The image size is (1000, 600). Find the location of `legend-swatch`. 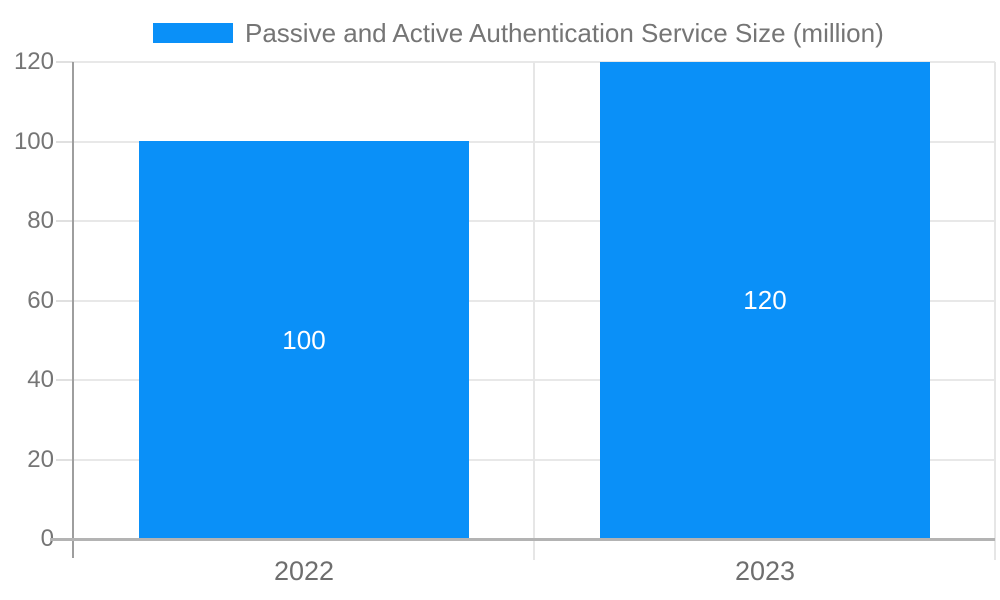

legend-swatch is located at coordinates (193, 33).